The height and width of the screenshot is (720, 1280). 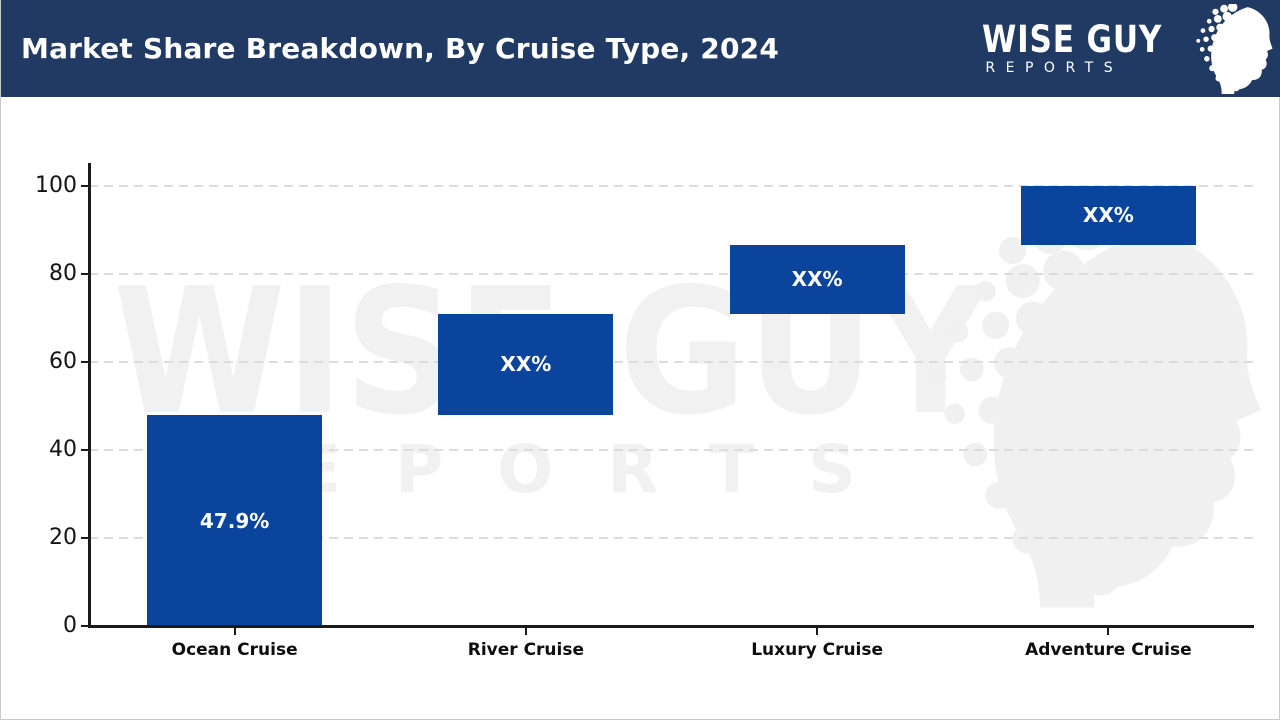 What do you see at coordinates (817, 650) in the screenshot?
I see `x-axis-category-label: Luxury Cruise` at bounding box center [817, 650].